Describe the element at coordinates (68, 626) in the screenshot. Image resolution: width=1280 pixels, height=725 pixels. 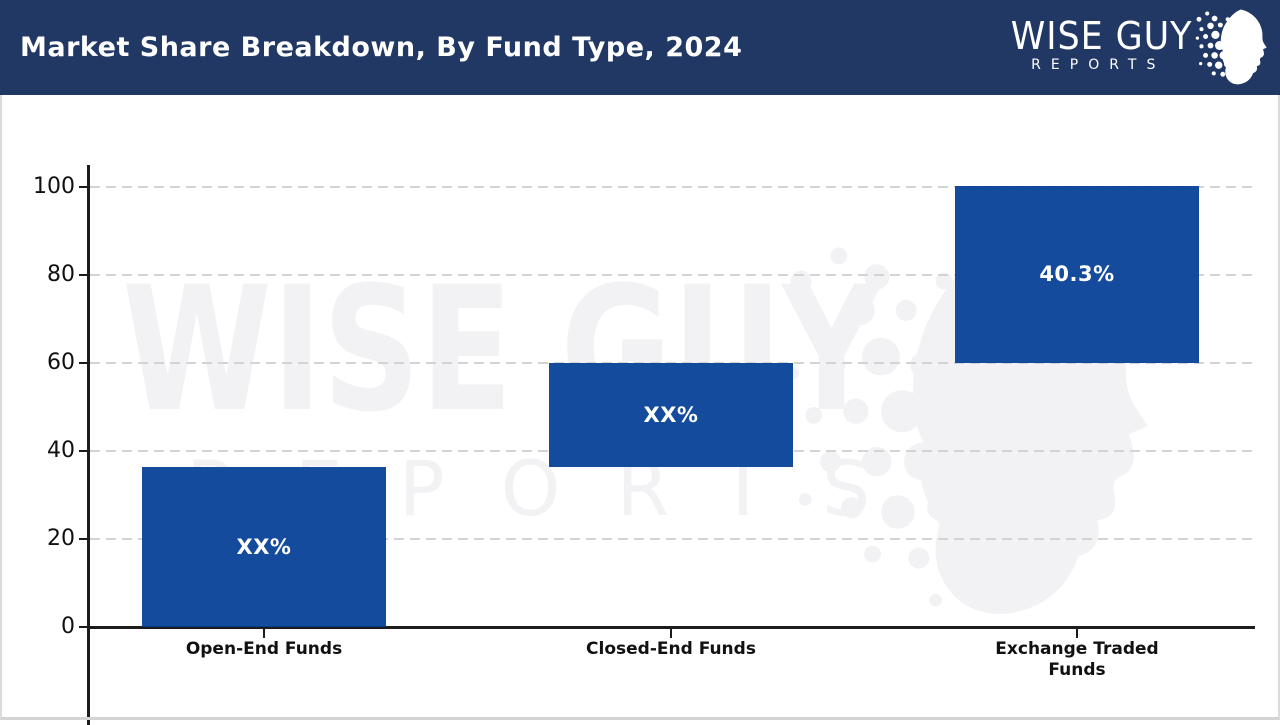
I see `y-tick-label: 0` at that location.